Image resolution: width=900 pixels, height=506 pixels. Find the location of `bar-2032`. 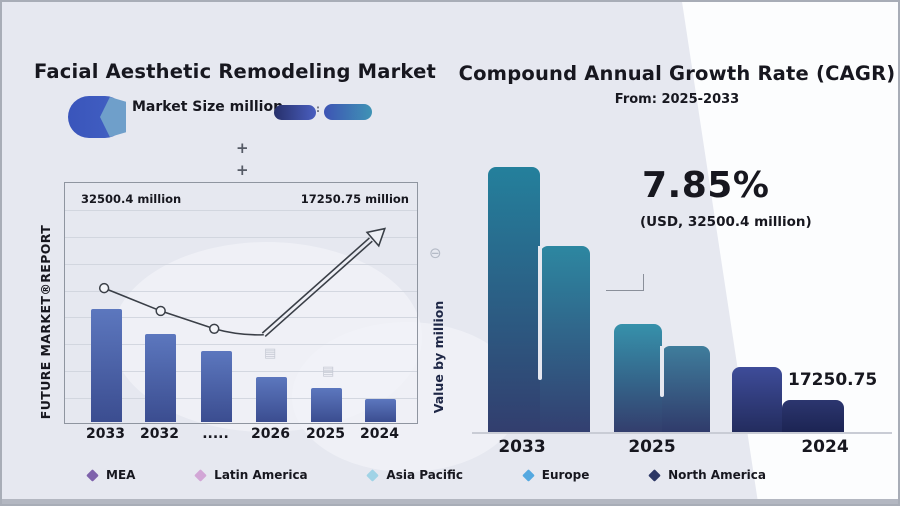

bar-2032 is located at coordinates (160, 378).